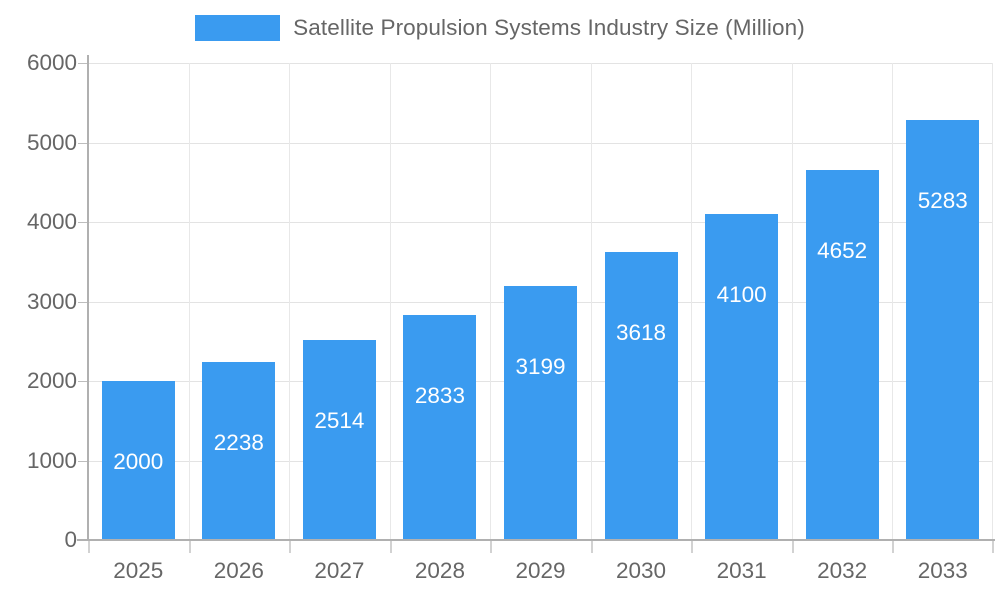 The height and width of the screenshot is (600, 1000). What do you see at coordinates (842, 251) in the screenshot?
I see `bar-value-label: 4652` at bounding box center [842, 251].